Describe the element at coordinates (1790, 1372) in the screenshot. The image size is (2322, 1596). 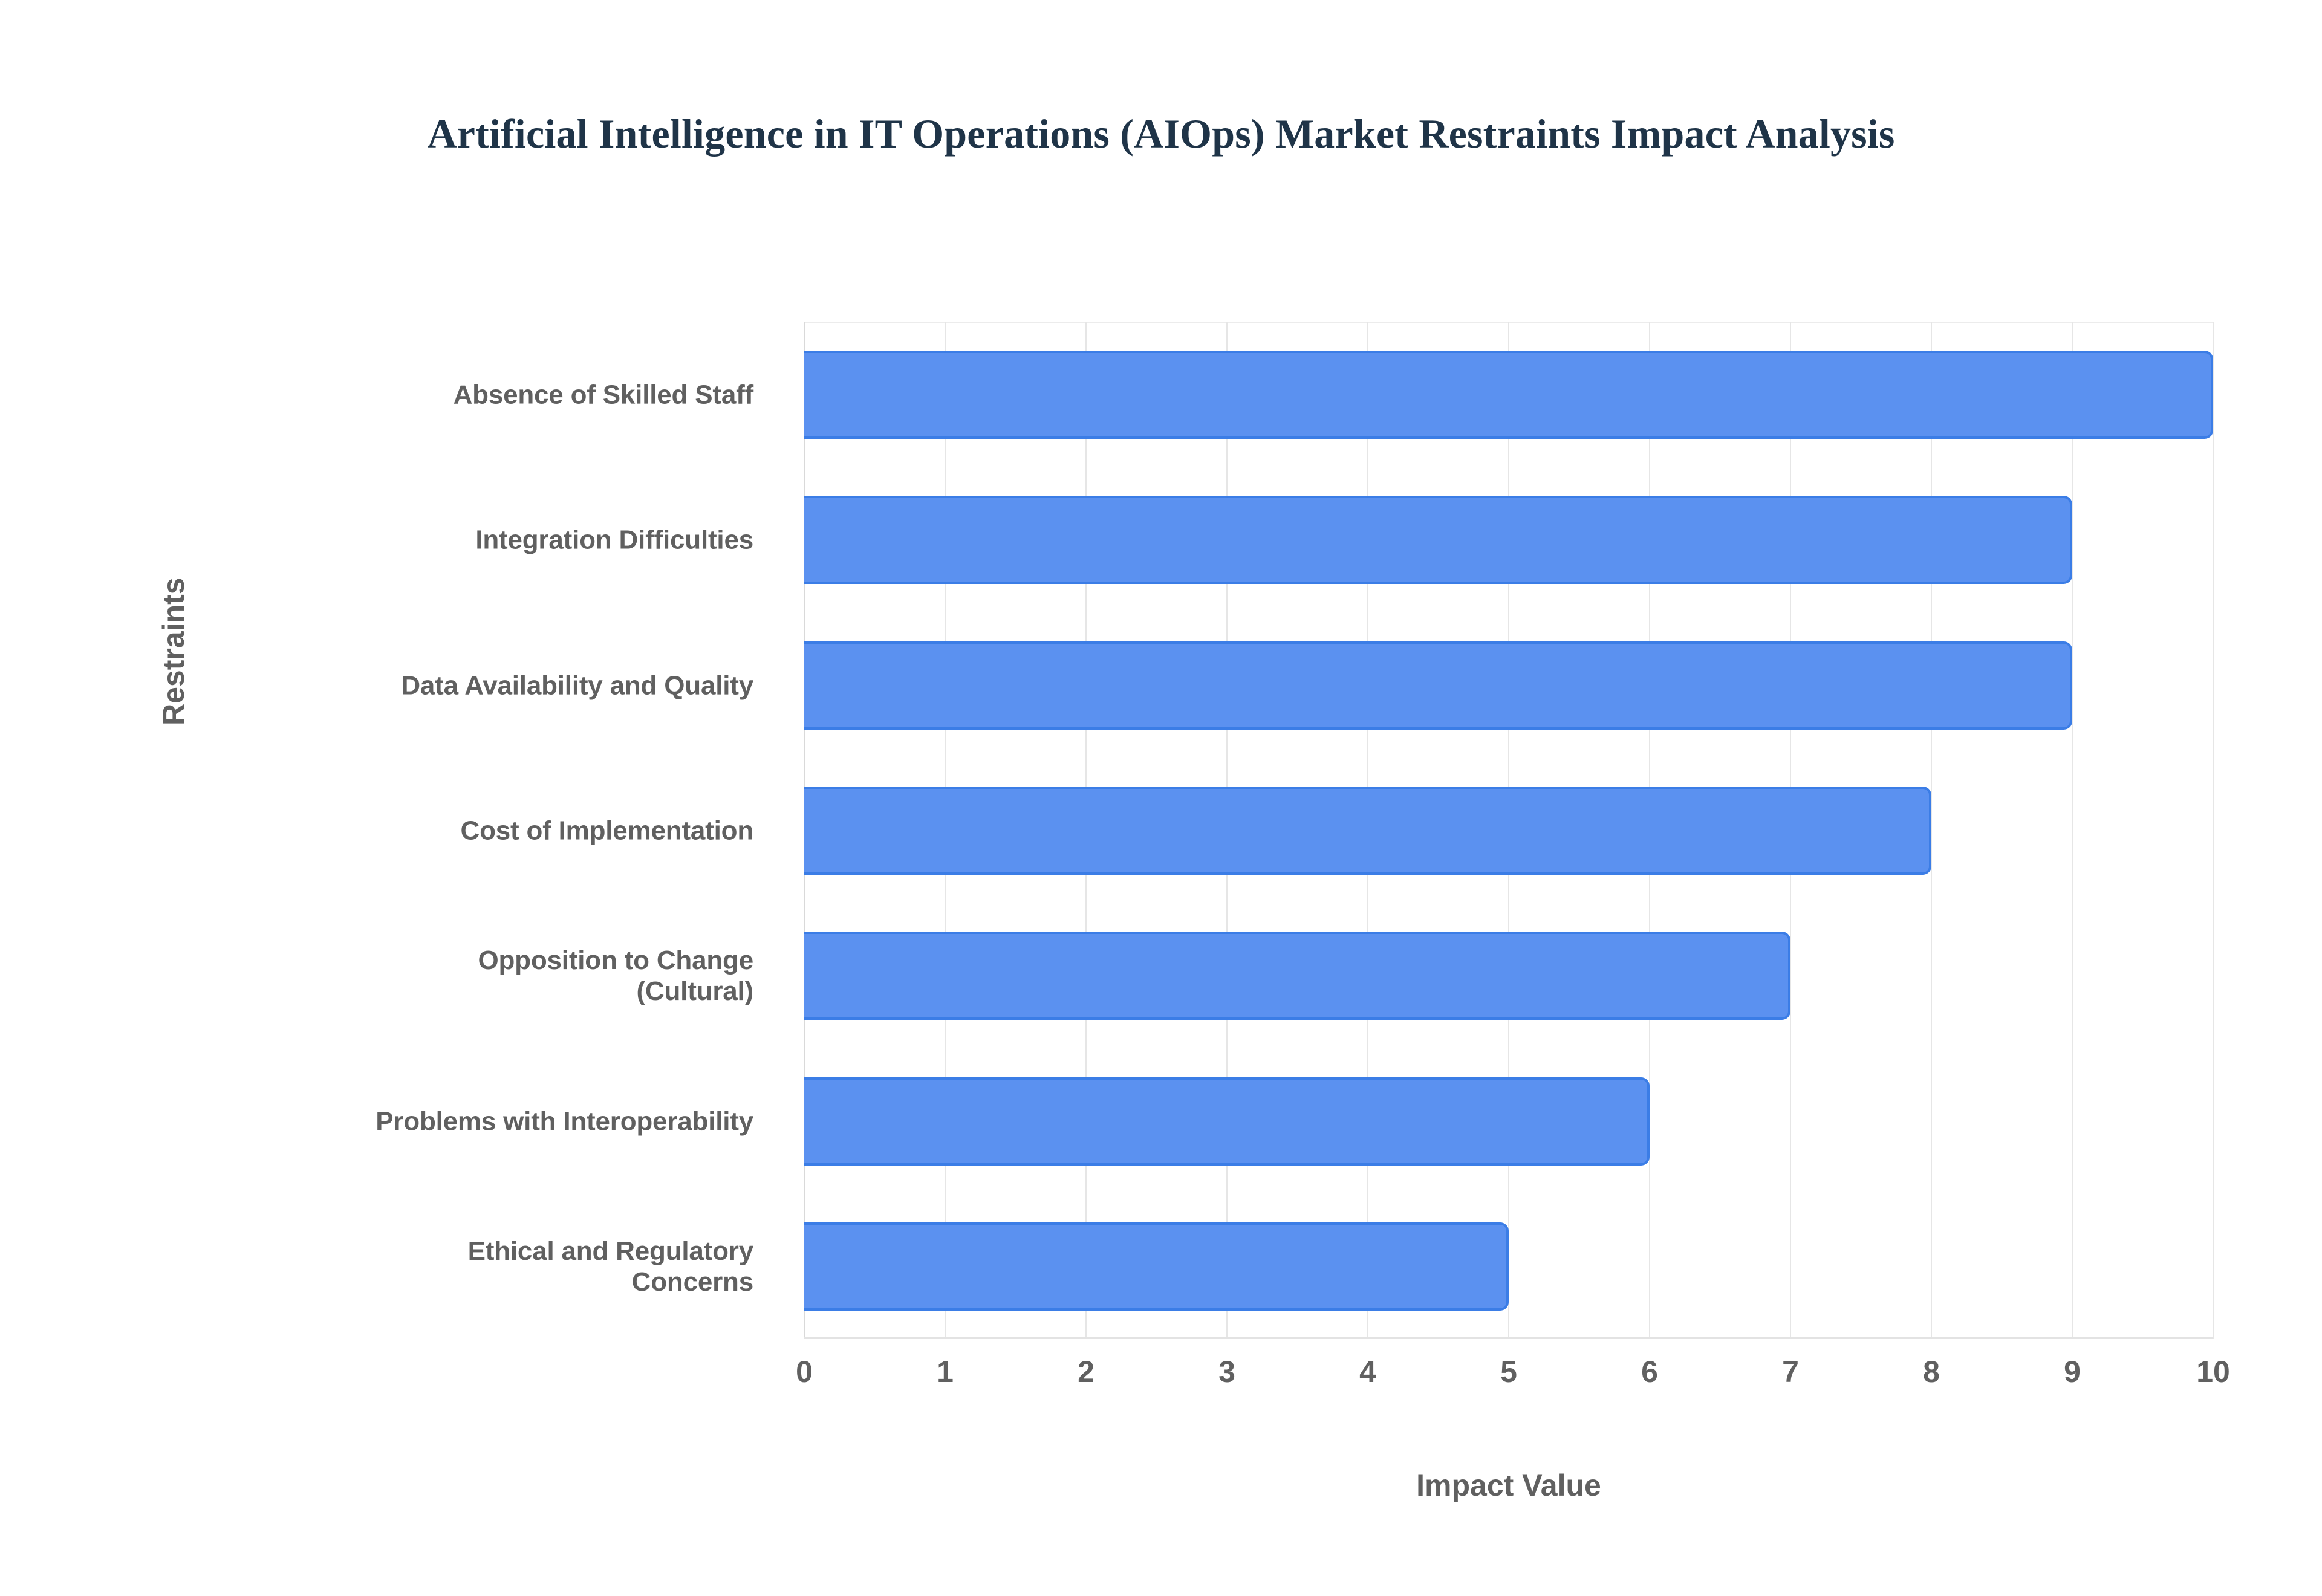
I see `x-axis-tick-label: 7` at that location.